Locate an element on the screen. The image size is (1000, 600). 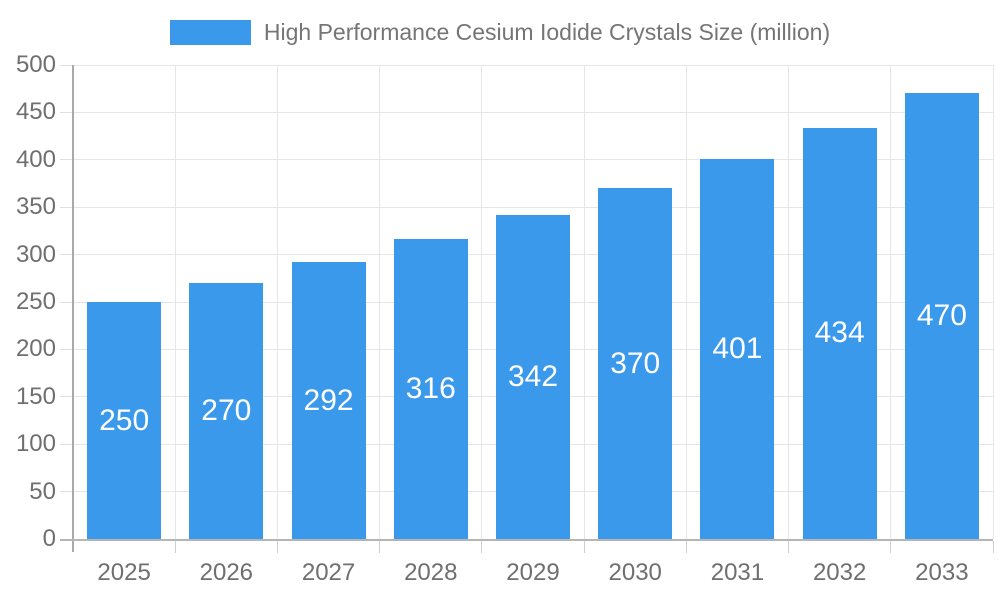
y-axis-label: 450 is located at coordinates (35, 112).